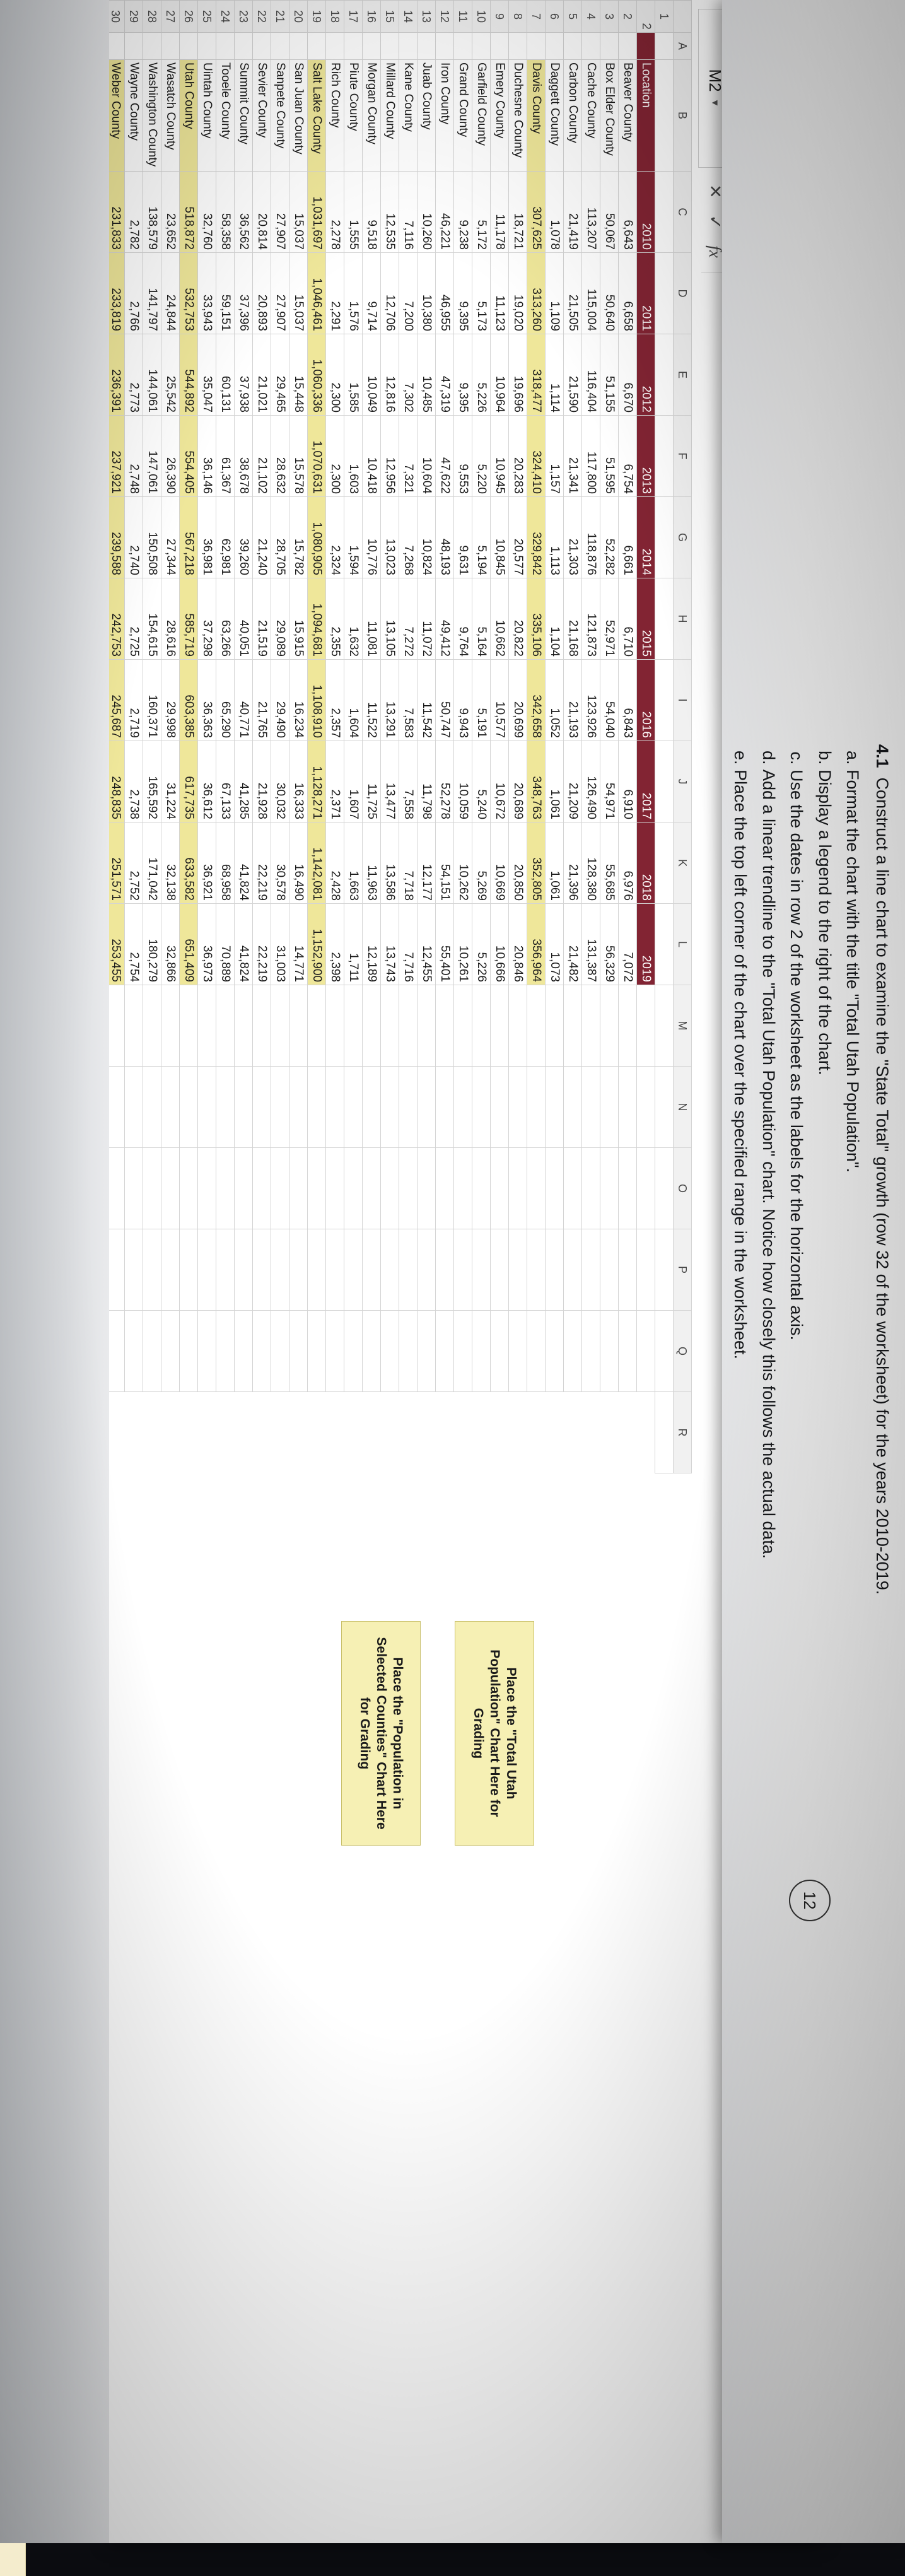 This screenshot has height=2576, width=905. What do you see at coordinates (170, 944) in the screenshot?
I see `cell-value: 32,866` at bounding box center [170, 944].